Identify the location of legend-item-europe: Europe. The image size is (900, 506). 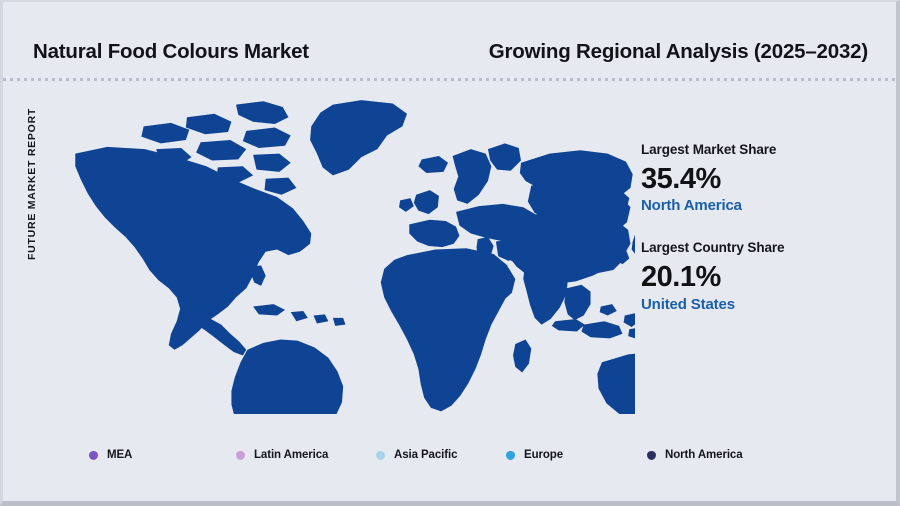
(576, 455).